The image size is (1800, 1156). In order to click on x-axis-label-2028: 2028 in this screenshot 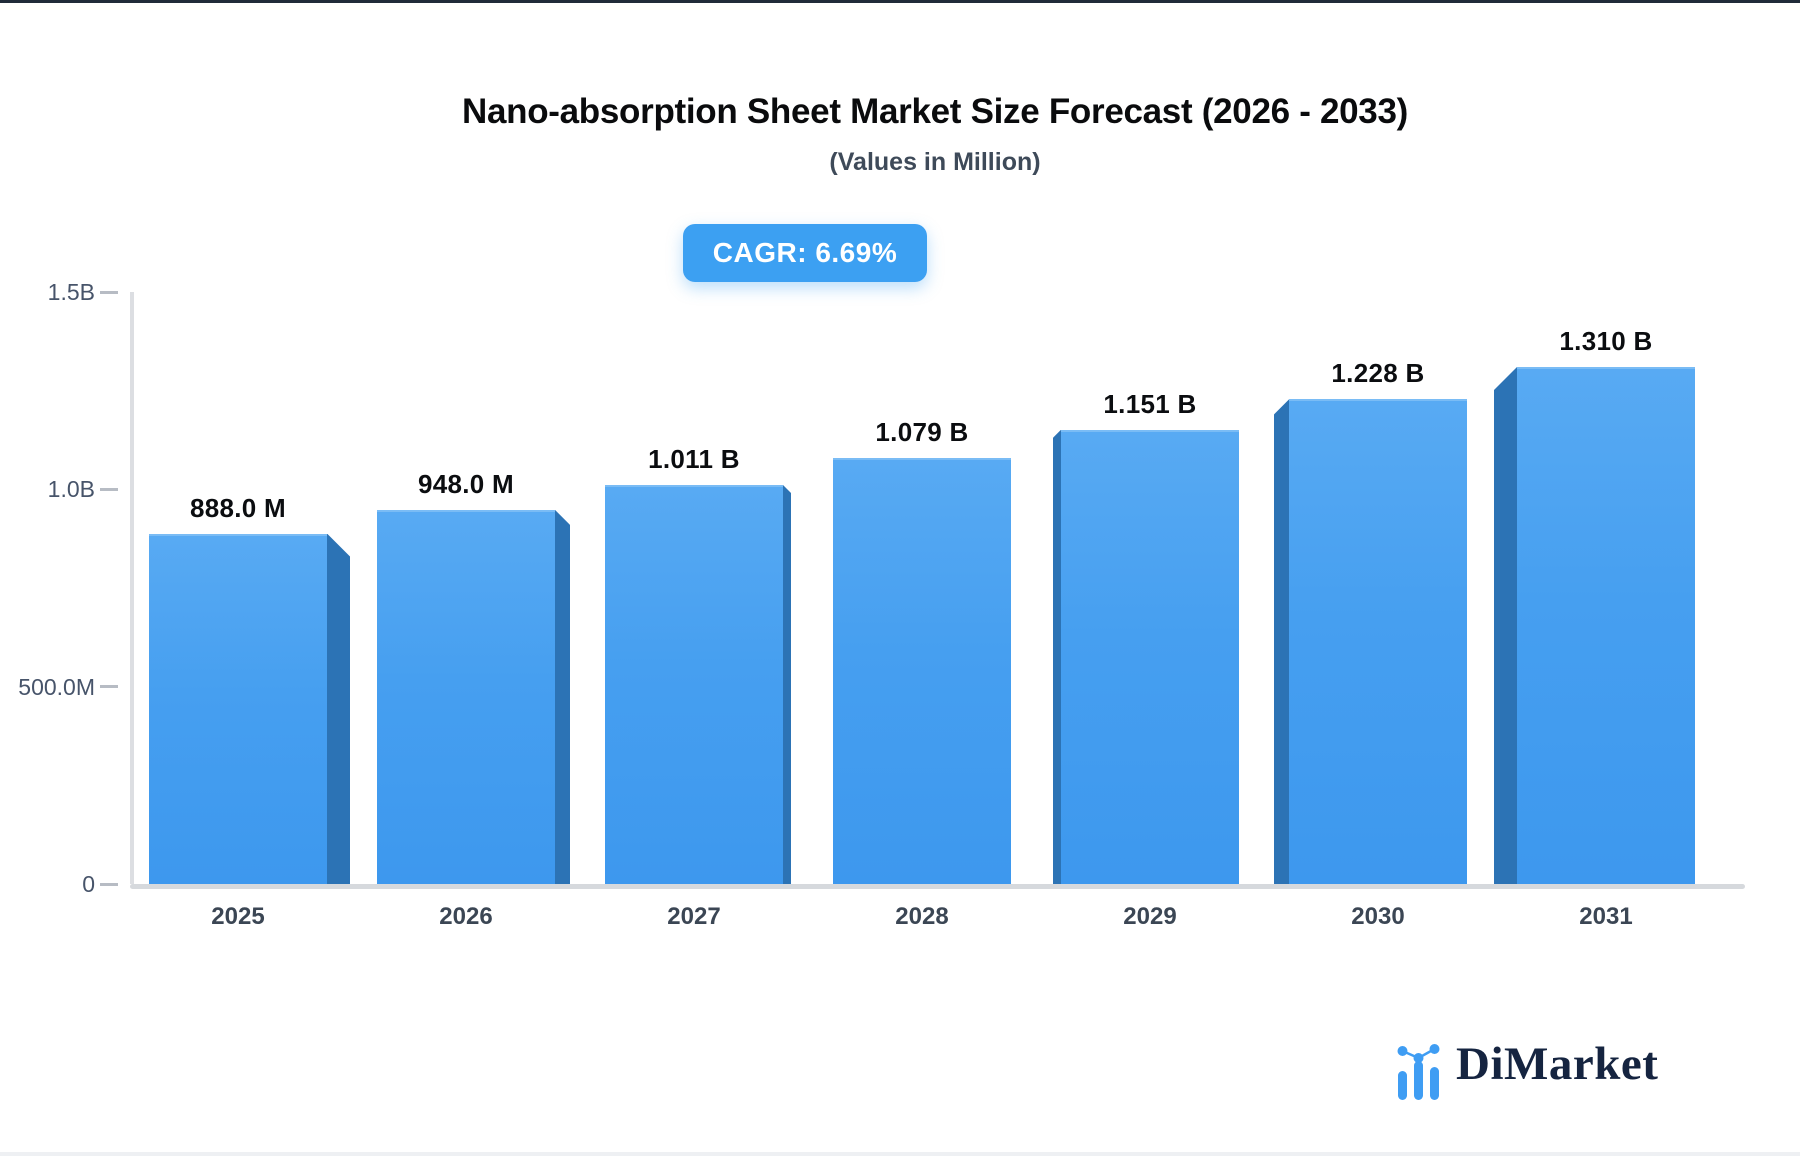, I will do `click(922, 916)`.